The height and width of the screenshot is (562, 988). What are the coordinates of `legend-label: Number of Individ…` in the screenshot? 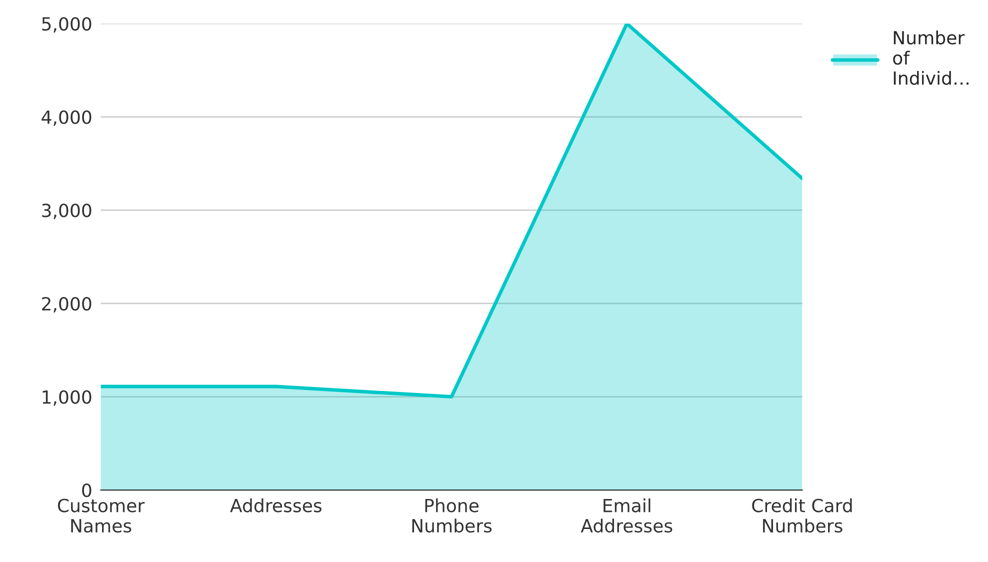 It's located at (931, 57).